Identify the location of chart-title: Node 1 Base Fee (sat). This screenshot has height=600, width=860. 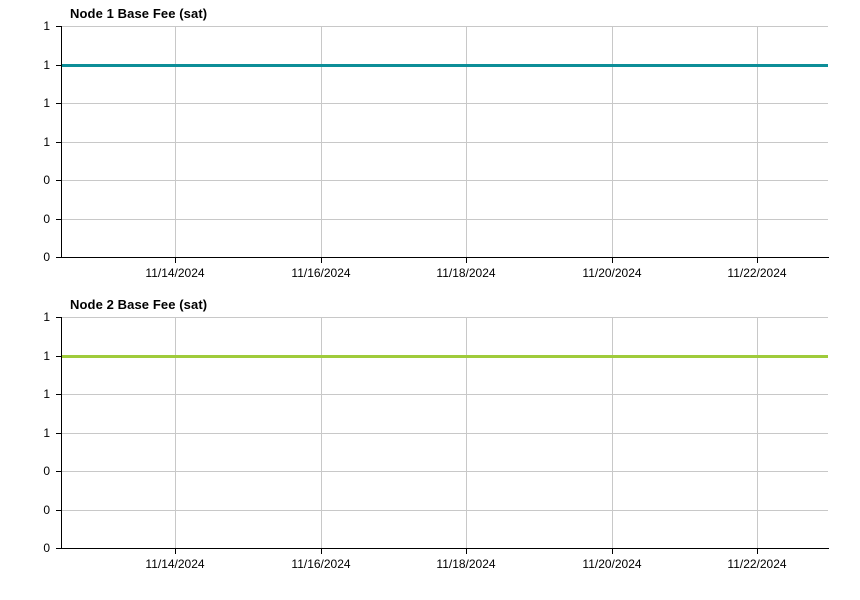
(139, 13).